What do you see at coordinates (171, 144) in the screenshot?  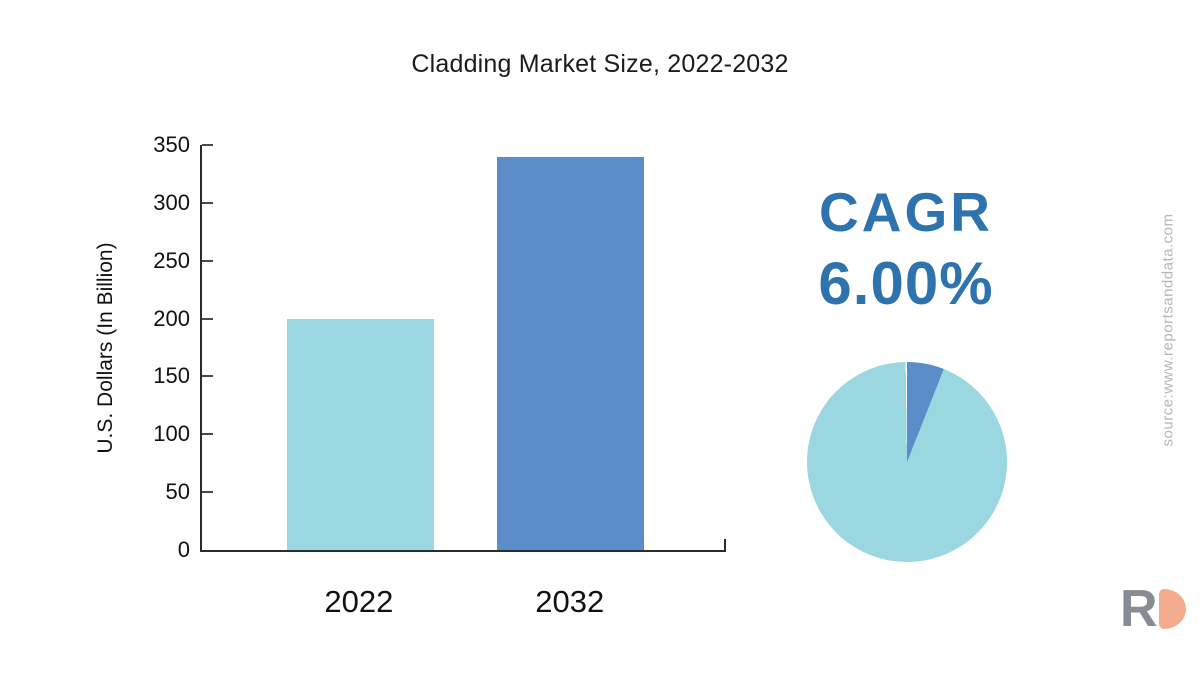 I see `y-axis-tick-label: 350` at bounding box center [171, 144].